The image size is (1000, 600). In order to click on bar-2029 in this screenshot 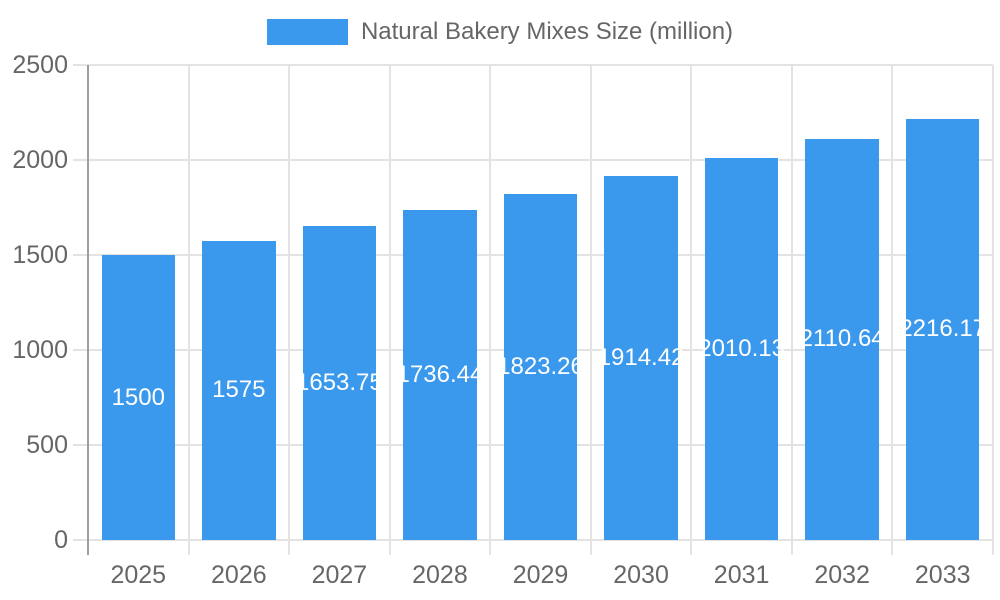, I will do `click(540, 366)`.